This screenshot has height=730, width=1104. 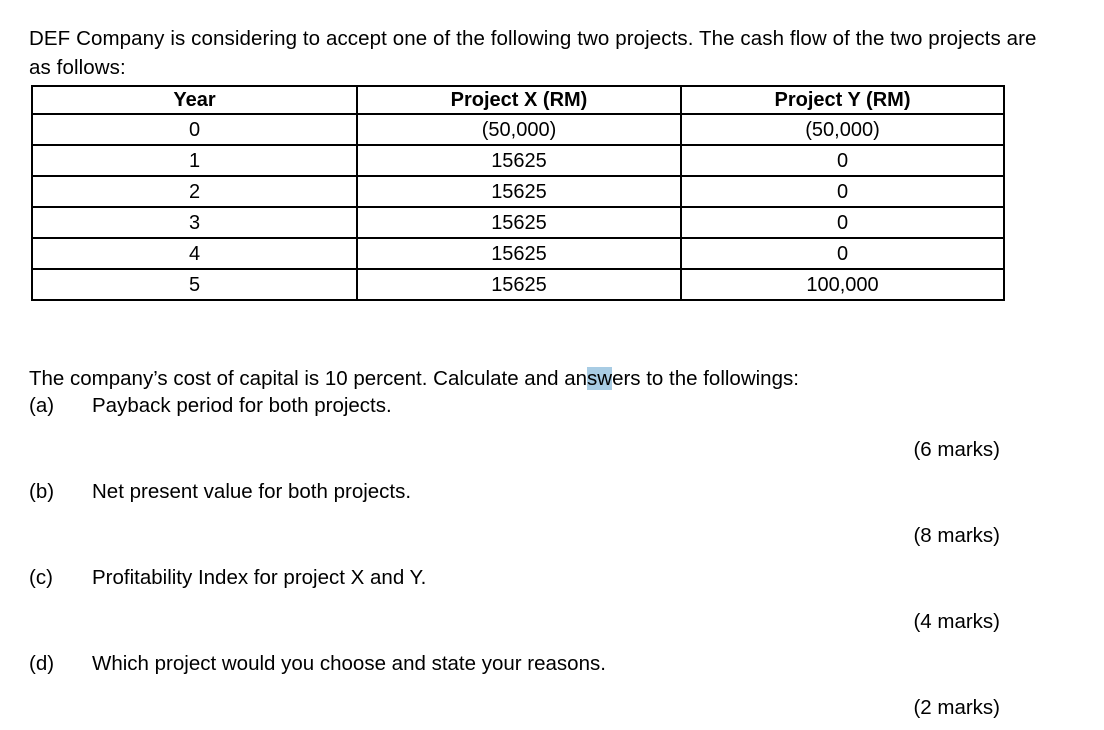 I want to click on question-text: Payback period for both projects., so click(x=242, y=405).